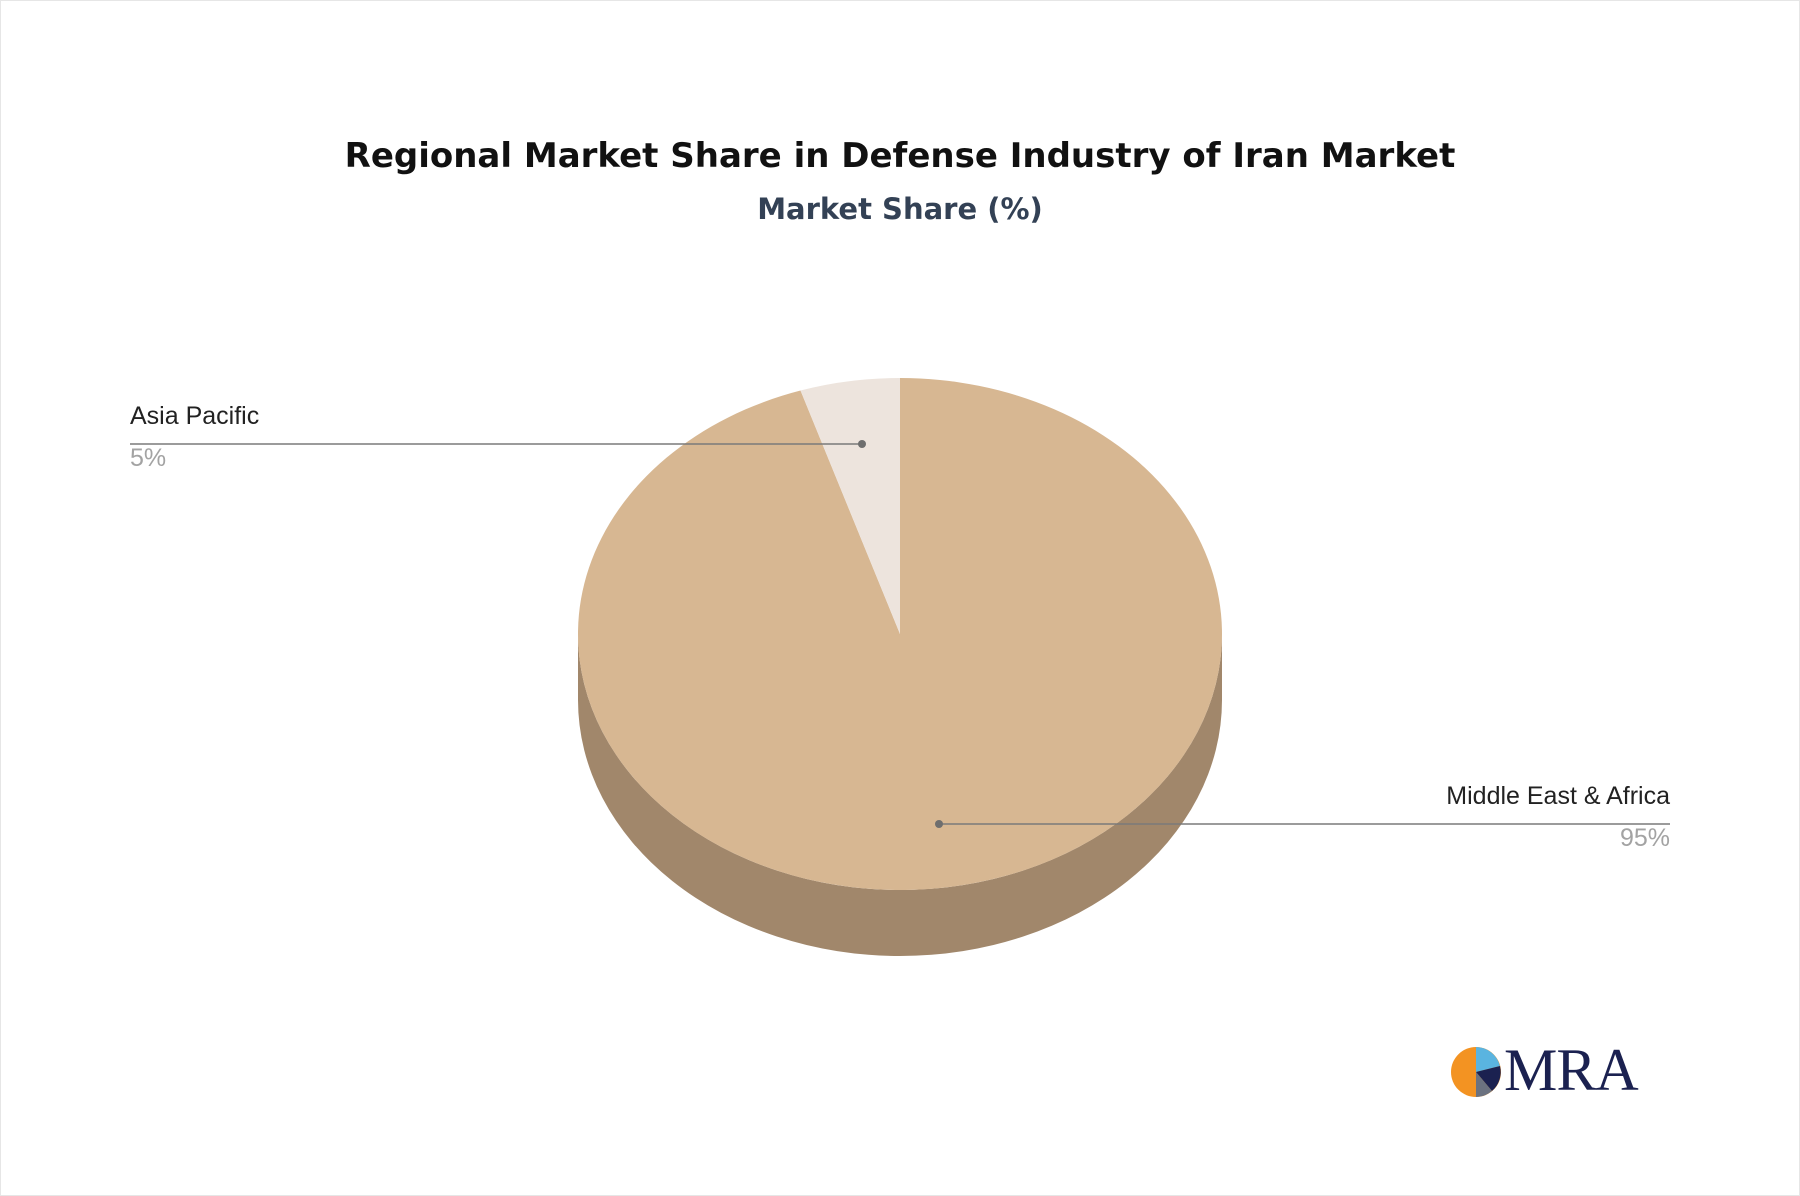 The width and height of the screenshot is (1800, 1196). What do you see at coordinates (900, 209) in the screenshot?
I see `chart-subtitle: Market Share (%)` at bounding box center [900, 209].